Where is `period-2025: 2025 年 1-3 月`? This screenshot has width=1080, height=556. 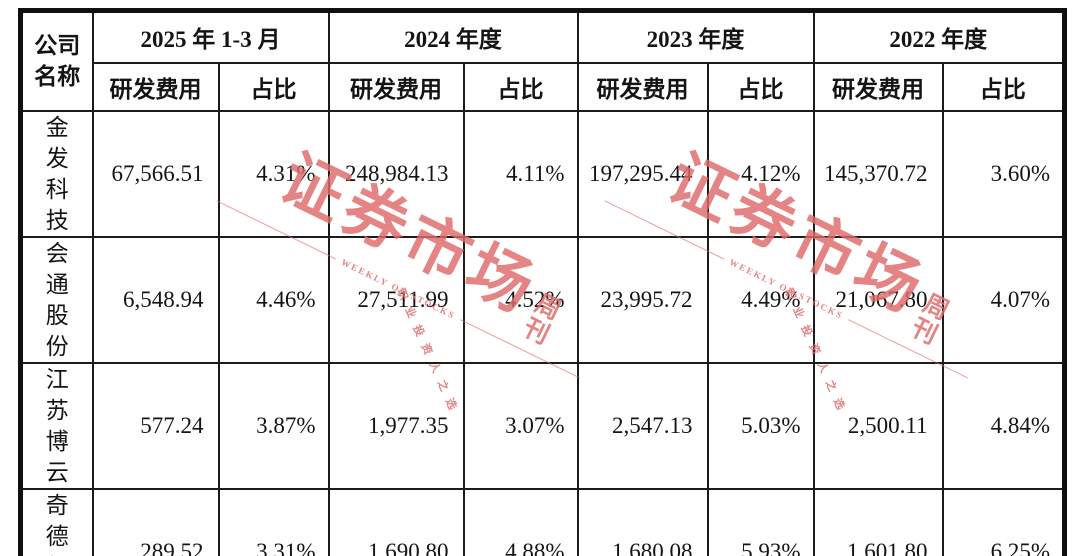
period-2025: 2025 年 1-3 月 is located at coordinates (210, 36).